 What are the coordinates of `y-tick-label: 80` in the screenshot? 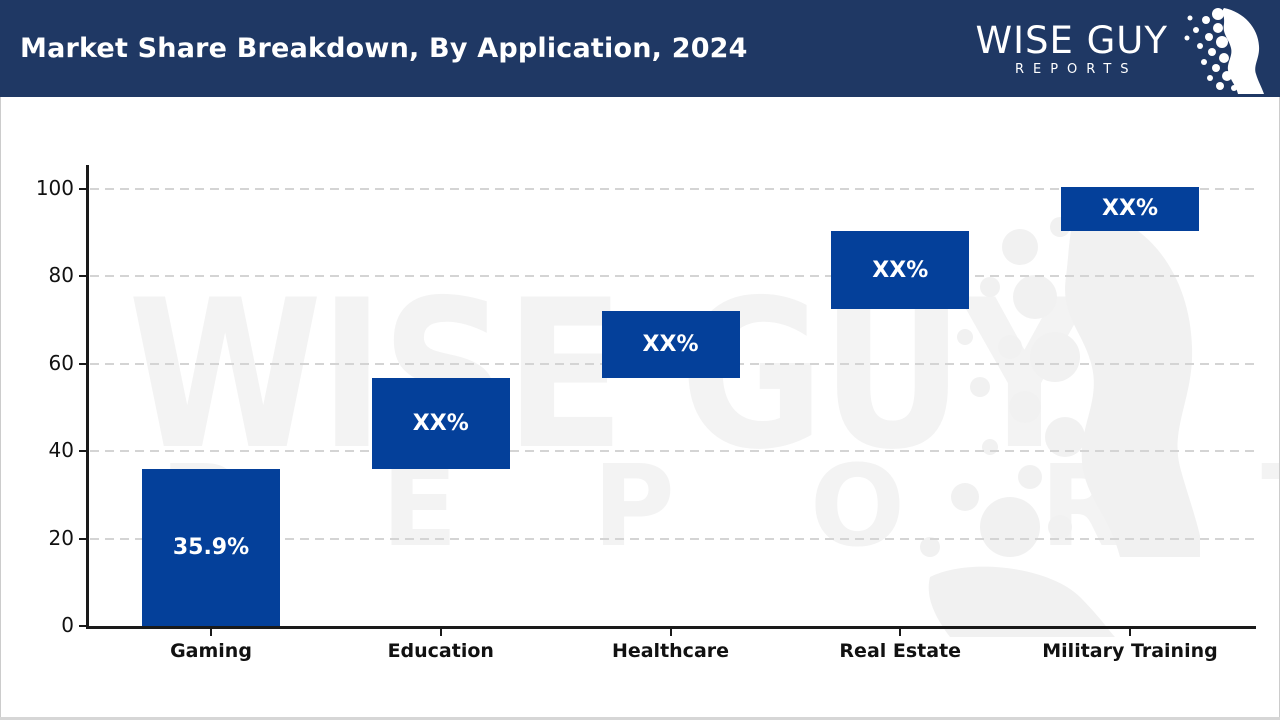 It's located at (61, 275).